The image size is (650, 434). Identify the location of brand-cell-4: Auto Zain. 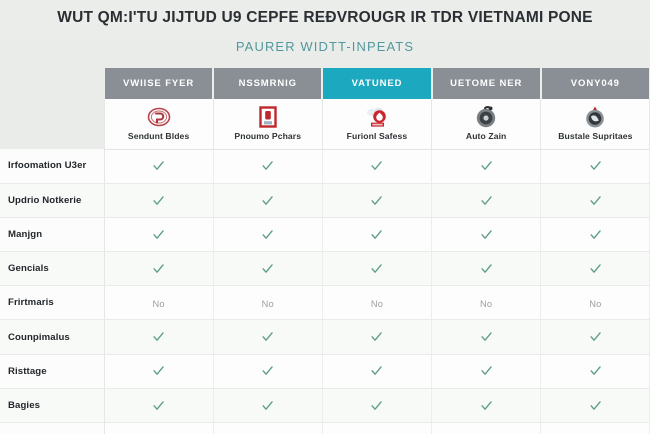
(486, 124).